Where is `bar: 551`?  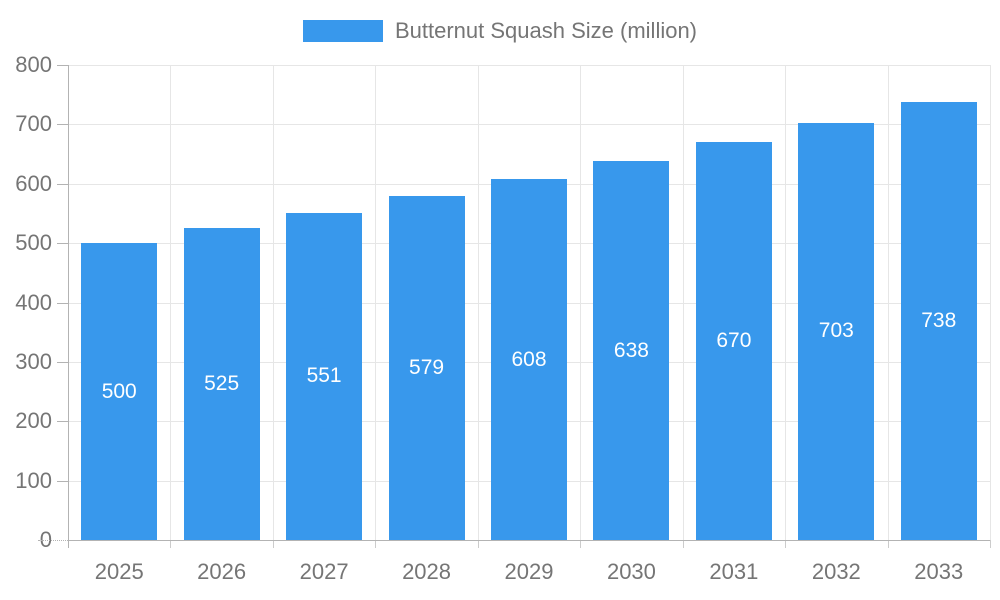
bar: 551 is located at coordinates (324, 376).